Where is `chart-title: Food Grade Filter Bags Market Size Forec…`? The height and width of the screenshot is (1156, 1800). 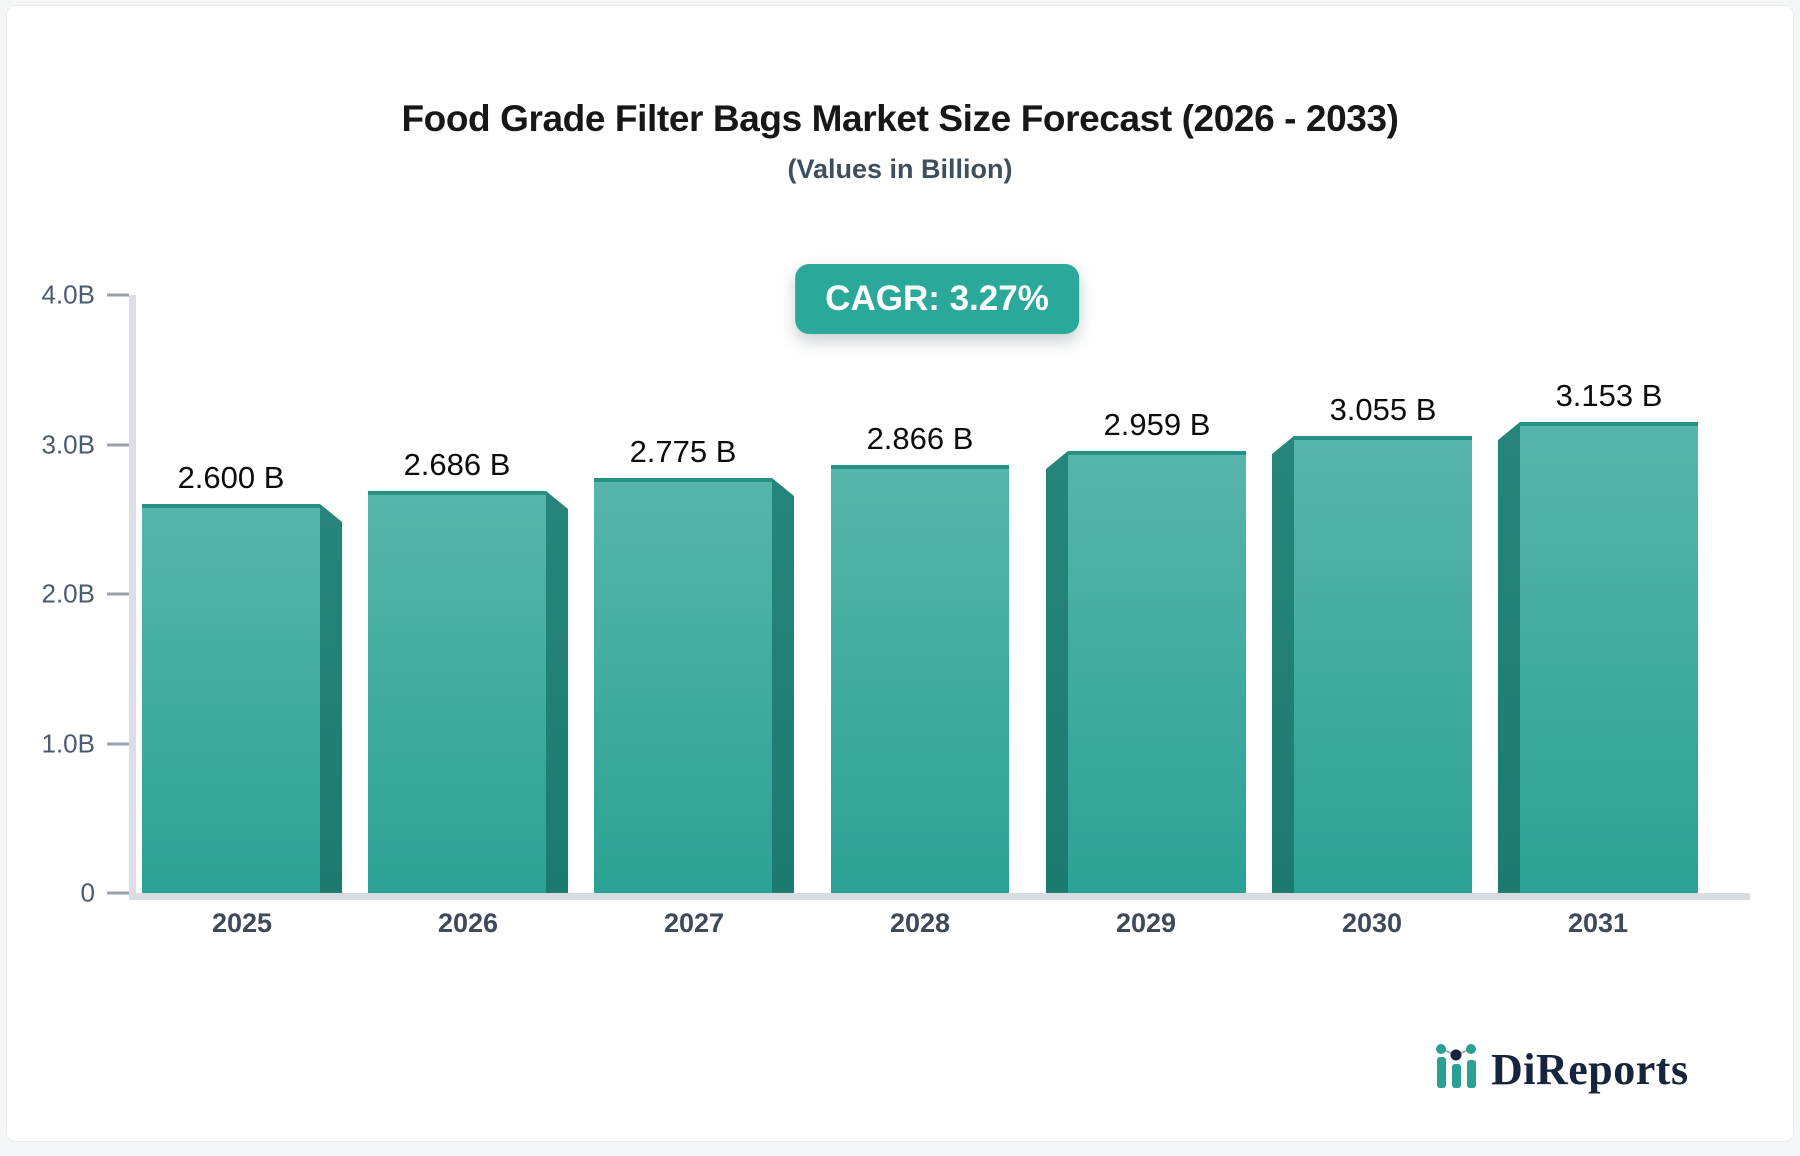
chart-title: Food Grade Filter Bags Market Size Forec… is located at coordinates (900, 118).